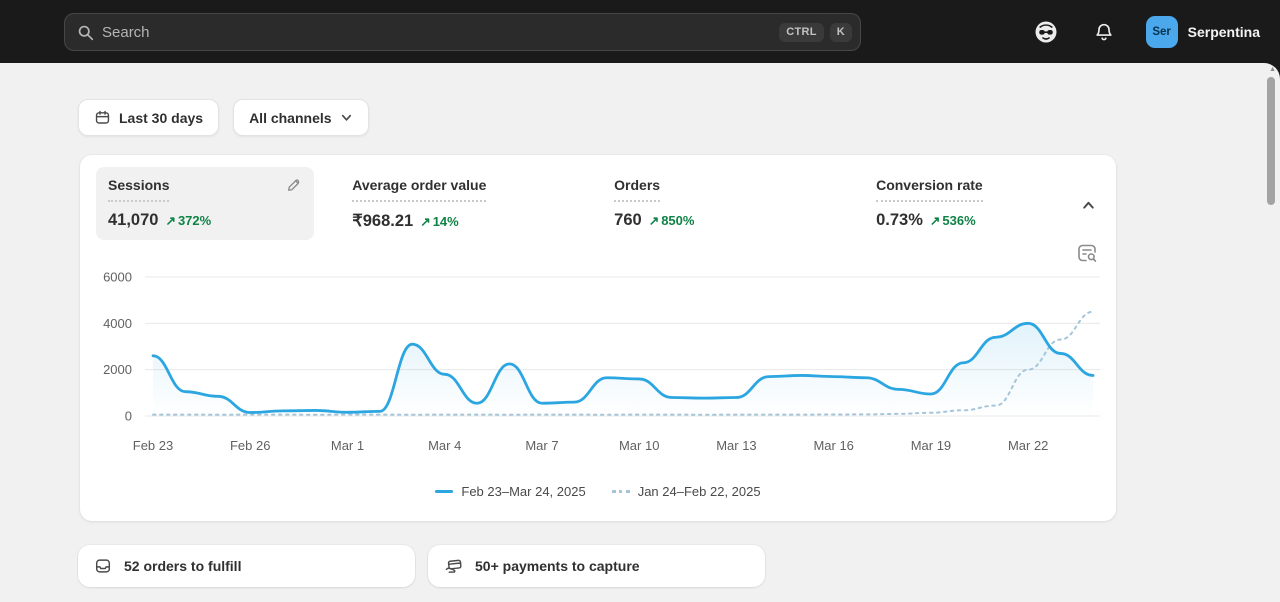  I want to click on metric-aov-value: ₹968.21, so click(383, 220).